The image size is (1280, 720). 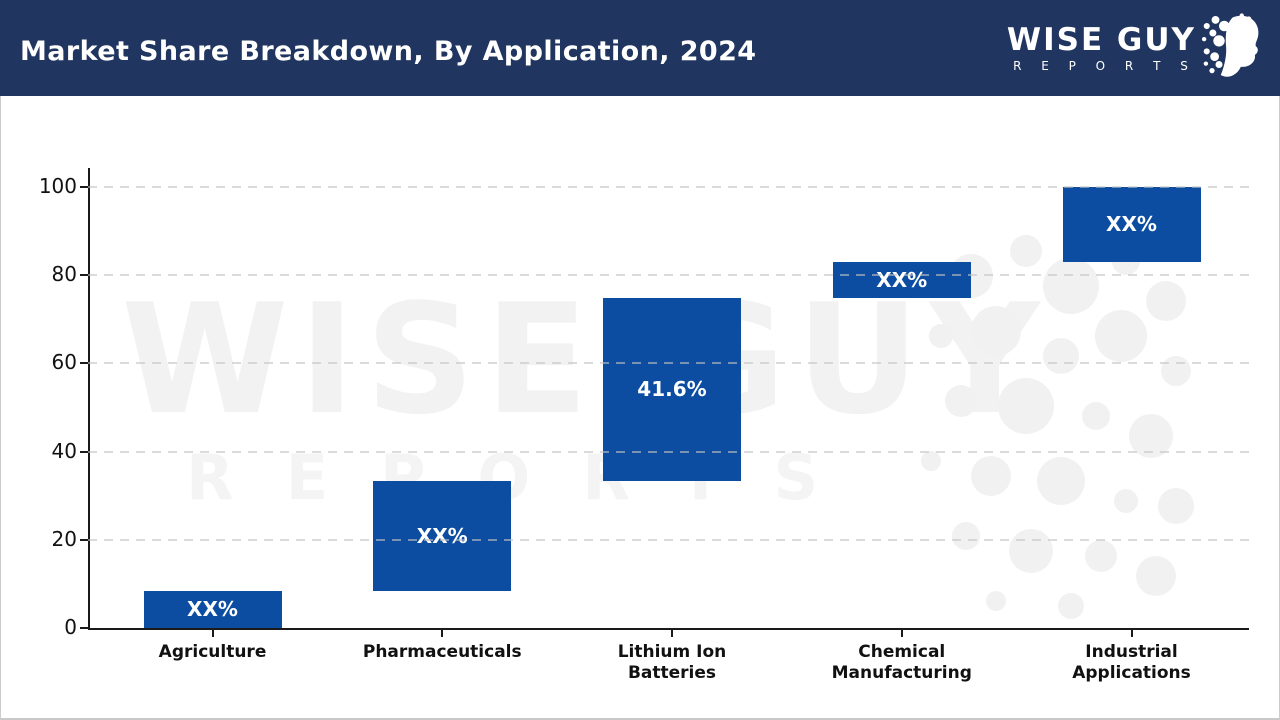 I want to click on bar-lithium ion: 41.6%, so click(x=672, y=389).